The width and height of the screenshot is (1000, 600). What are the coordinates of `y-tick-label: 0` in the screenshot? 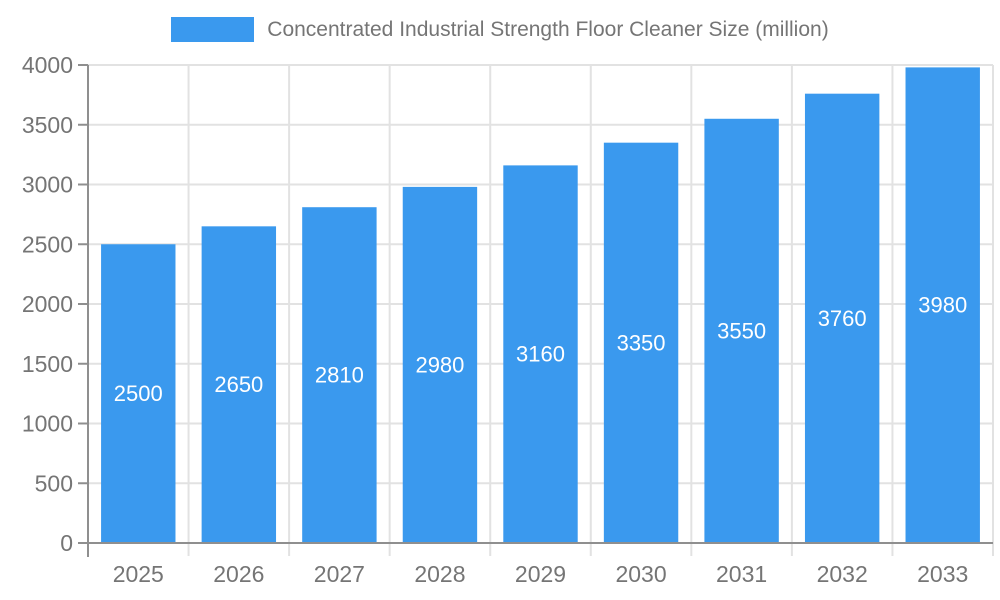 It's located at (66, 543).